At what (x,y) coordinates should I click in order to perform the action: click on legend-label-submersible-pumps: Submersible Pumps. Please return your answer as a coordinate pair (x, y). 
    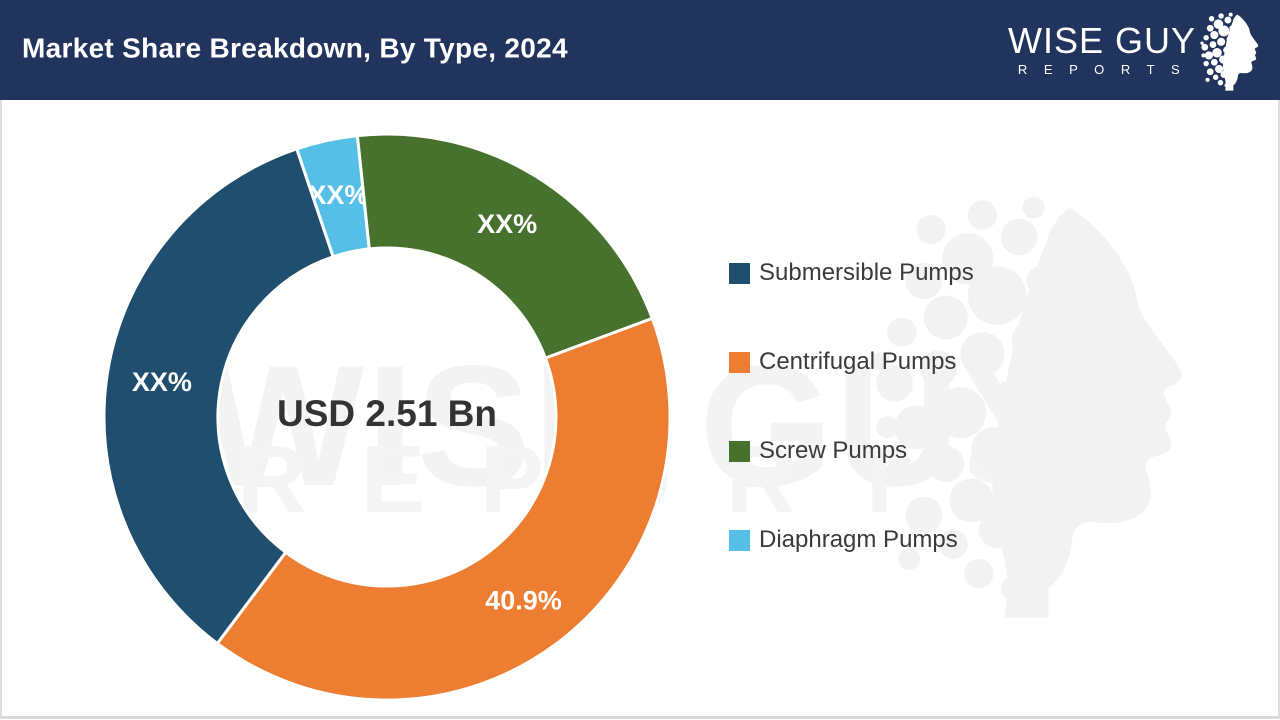
    Looking at the image, I should click on (866, 272).